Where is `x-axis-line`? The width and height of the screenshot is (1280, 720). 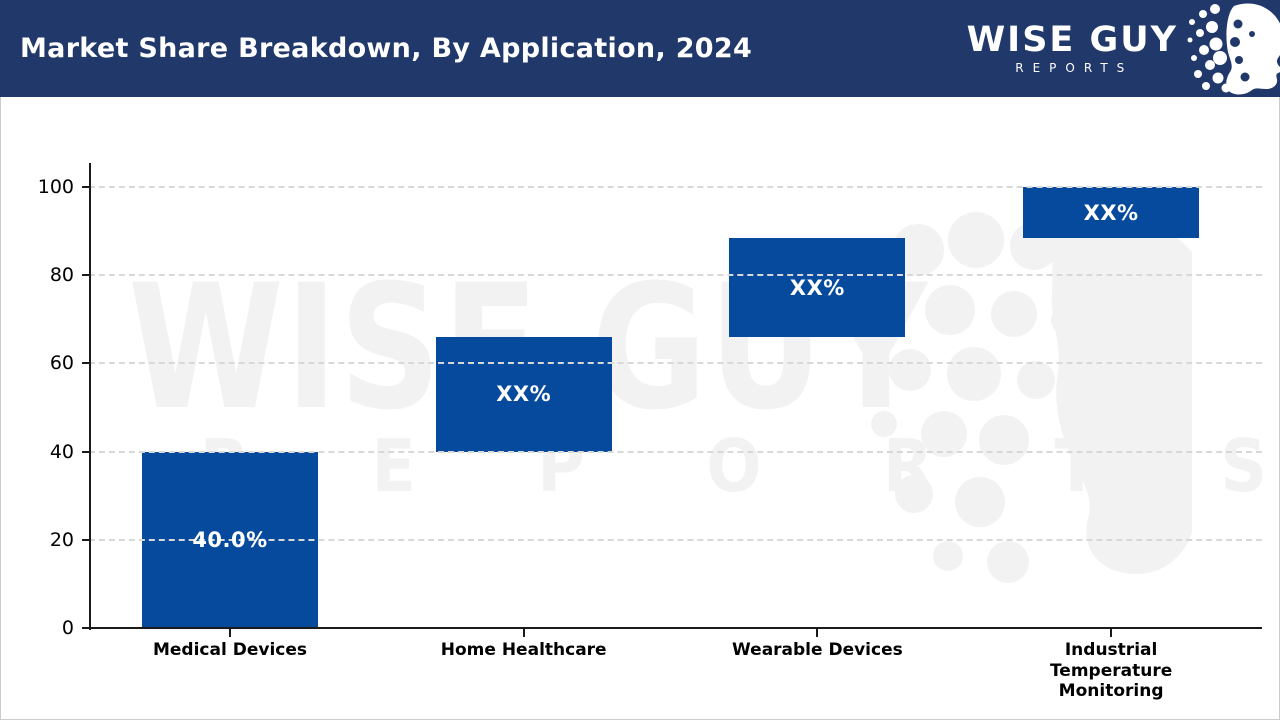 x-axis-line is located at coordinates (675, 628).